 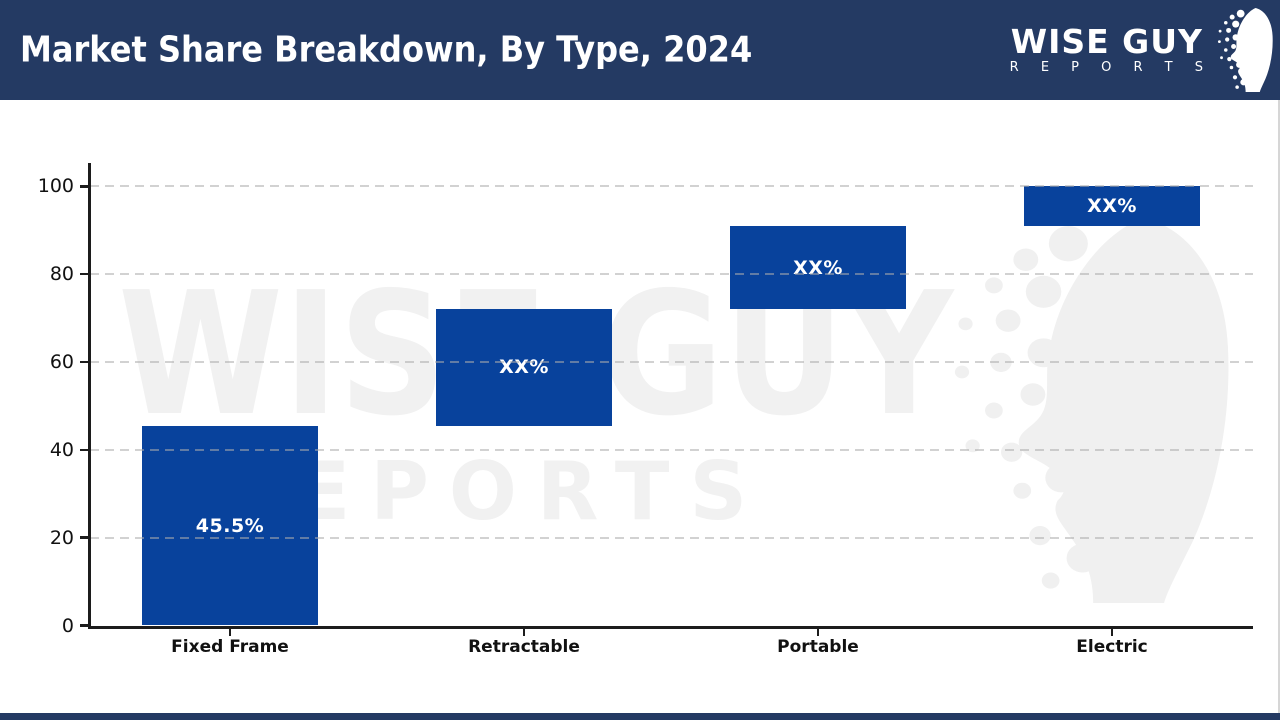 I want to click on footer-bar, so click(x=640, y=716).